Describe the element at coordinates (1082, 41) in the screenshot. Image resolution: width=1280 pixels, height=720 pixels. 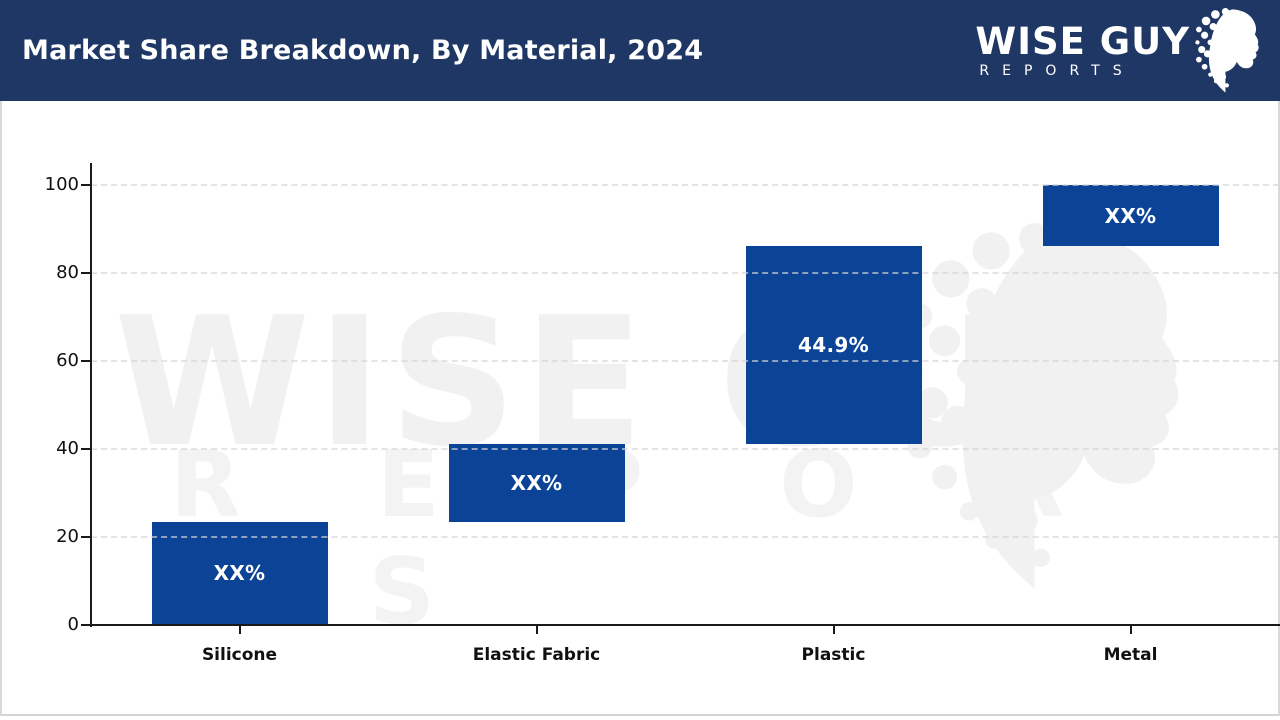
I see `logo-wordmark: WISE GUY` at that location.